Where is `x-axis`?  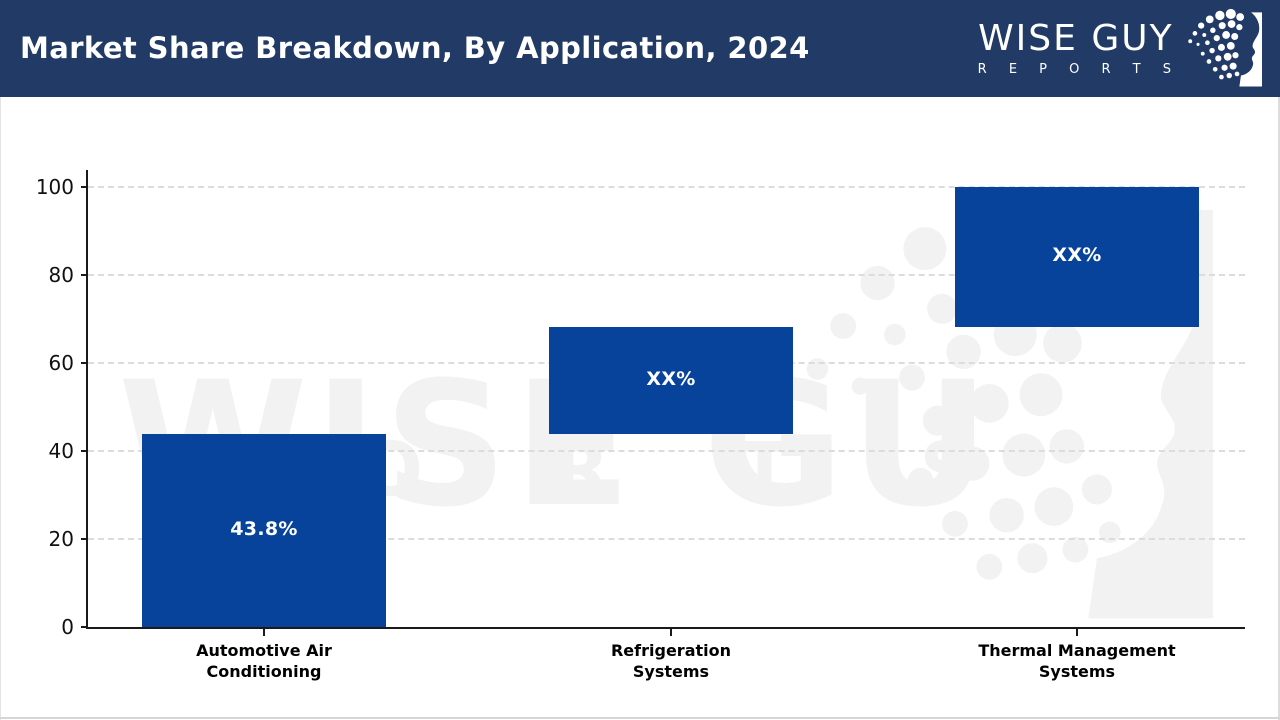
x-axis is located at coordinates (665, 628).